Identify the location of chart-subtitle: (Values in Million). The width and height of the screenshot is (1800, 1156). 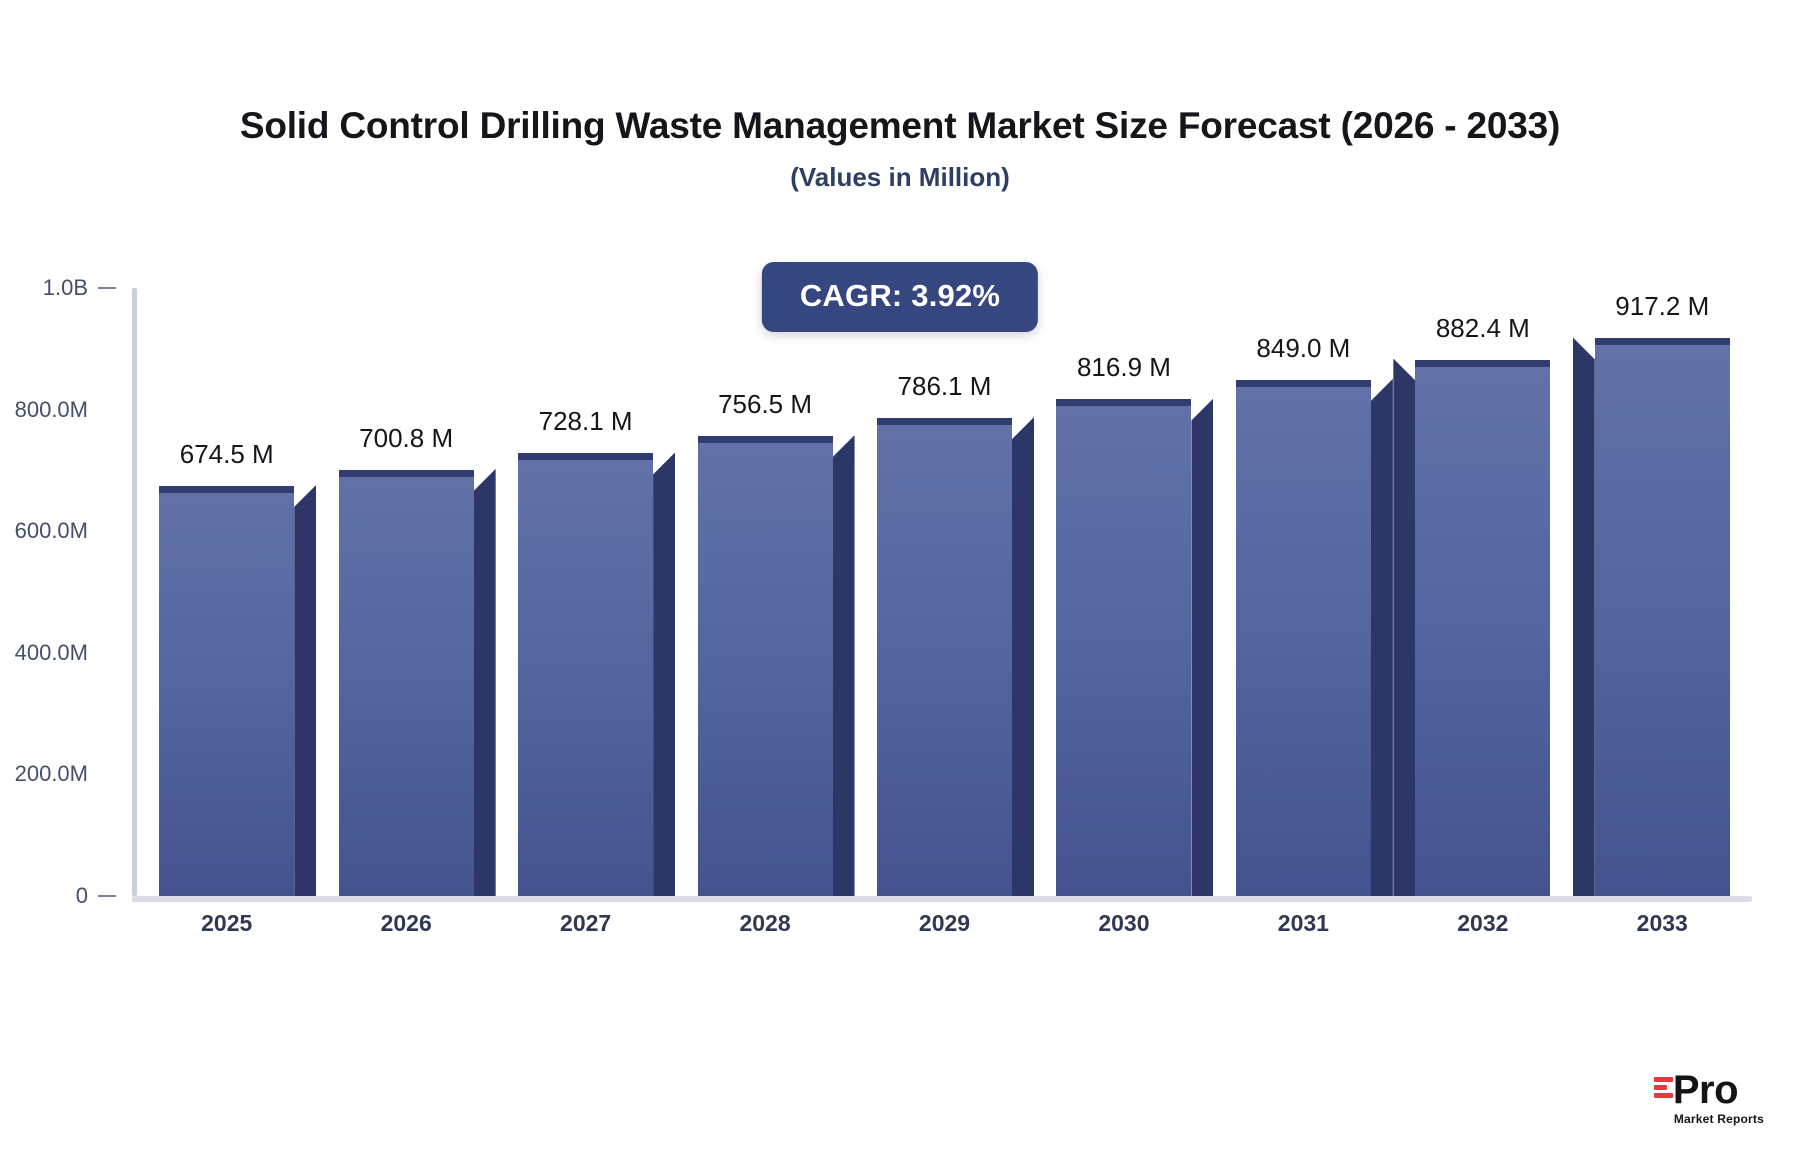
(900, 176).